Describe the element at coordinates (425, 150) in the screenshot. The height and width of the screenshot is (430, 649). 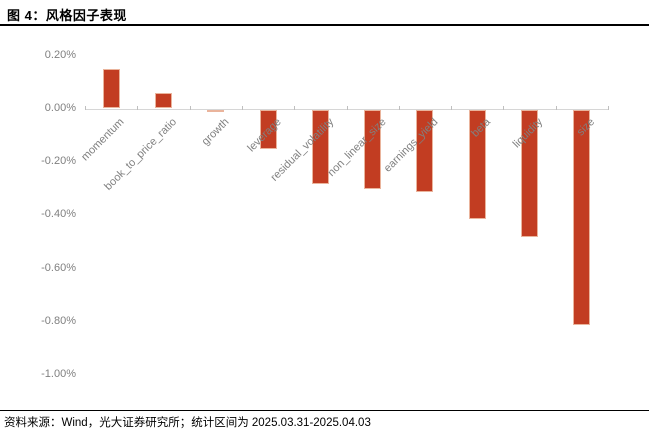
I see `bar-earnings_yield` at that location.